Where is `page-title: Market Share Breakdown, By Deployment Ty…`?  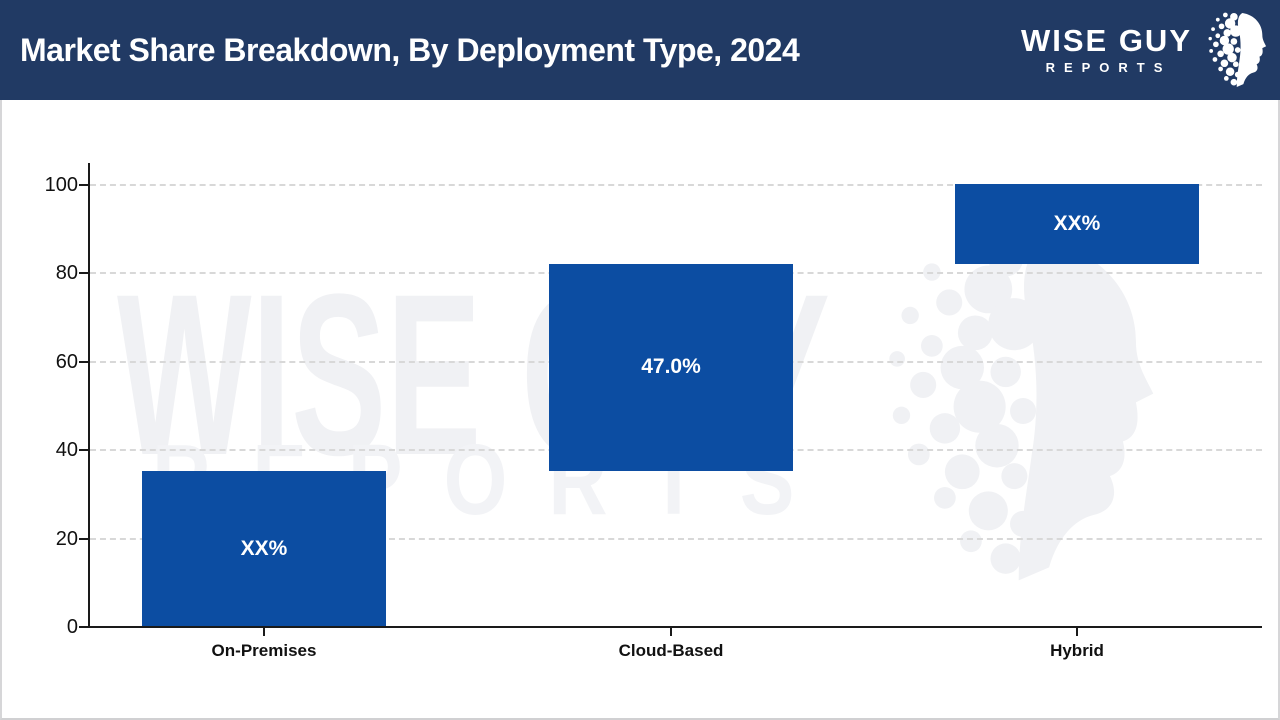
page-title: Market Share Breakdown, By Deployment Ty… is located at coordinates (410, 50).